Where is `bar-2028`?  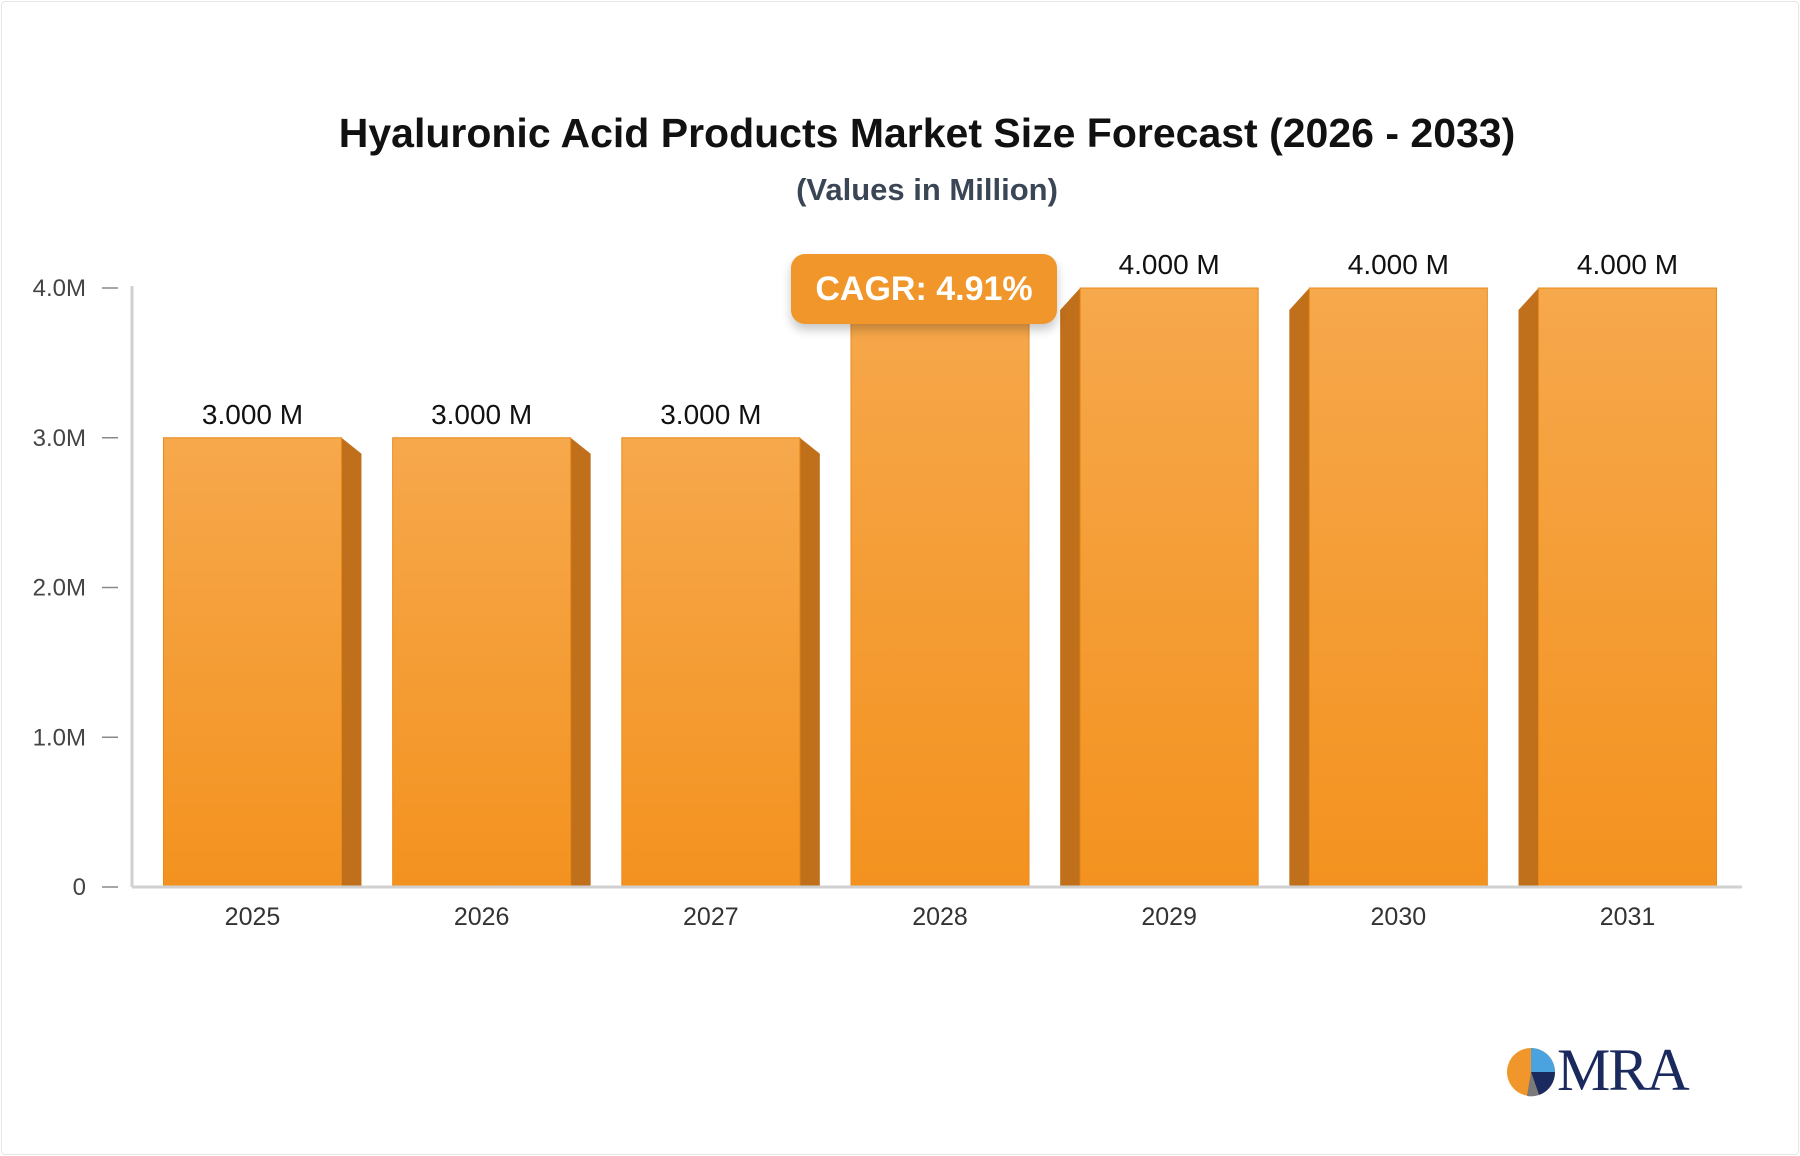
bar-2028 is located at coordinates (940, 587).